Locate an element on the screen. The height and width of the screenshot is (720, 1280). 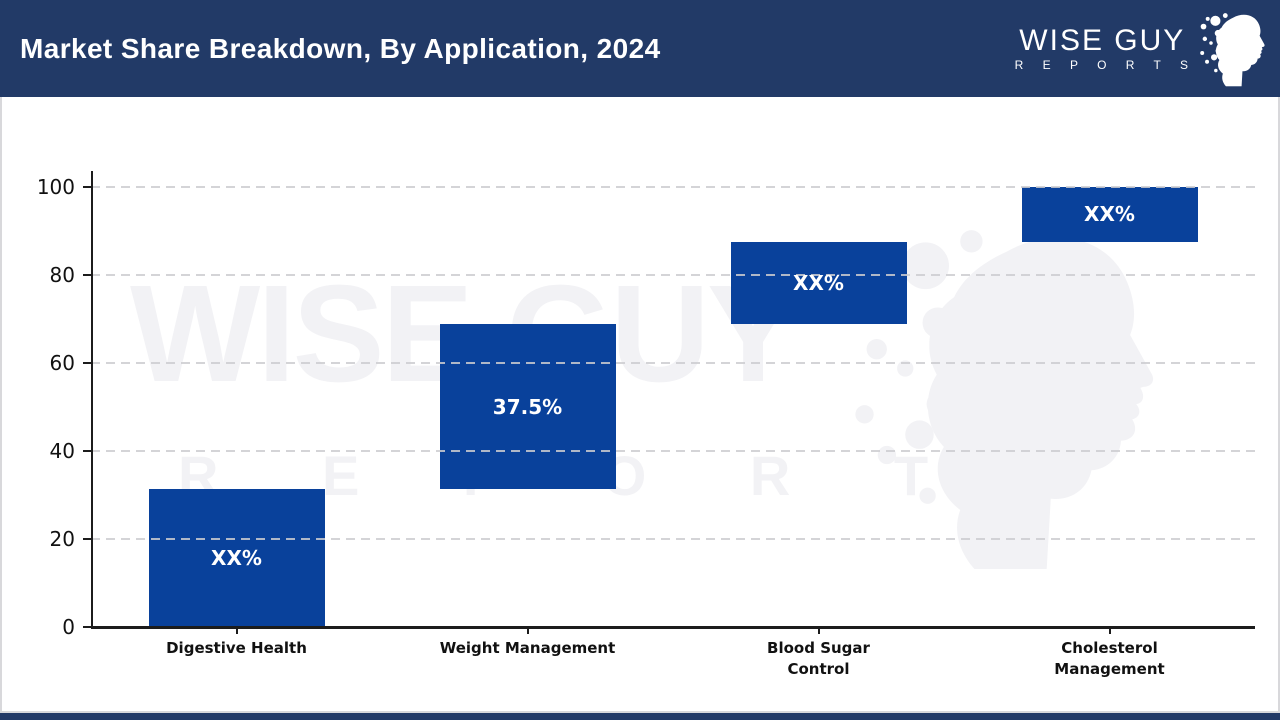
bar-value-label-digestive-health: XX% is located at coordinates (236, 558).